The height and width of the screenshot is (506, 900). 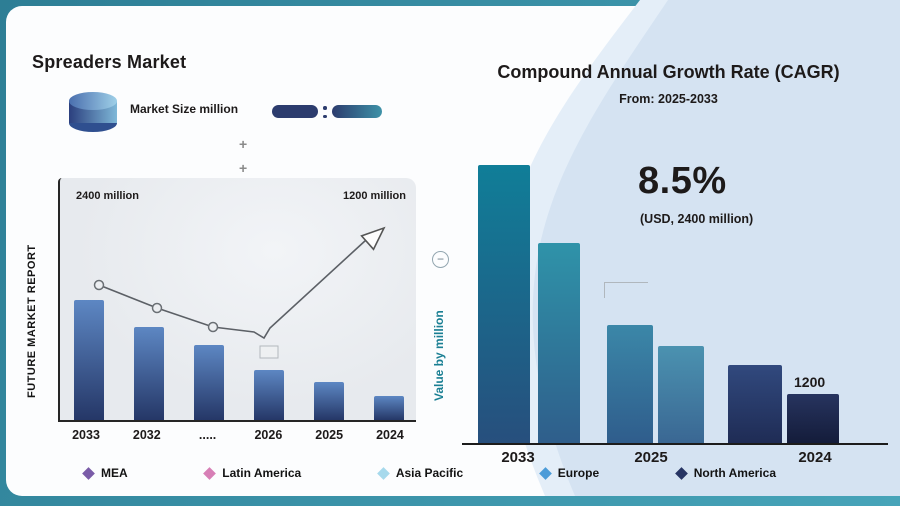 I want to click on colon-separator, so click(x=325, y=112).